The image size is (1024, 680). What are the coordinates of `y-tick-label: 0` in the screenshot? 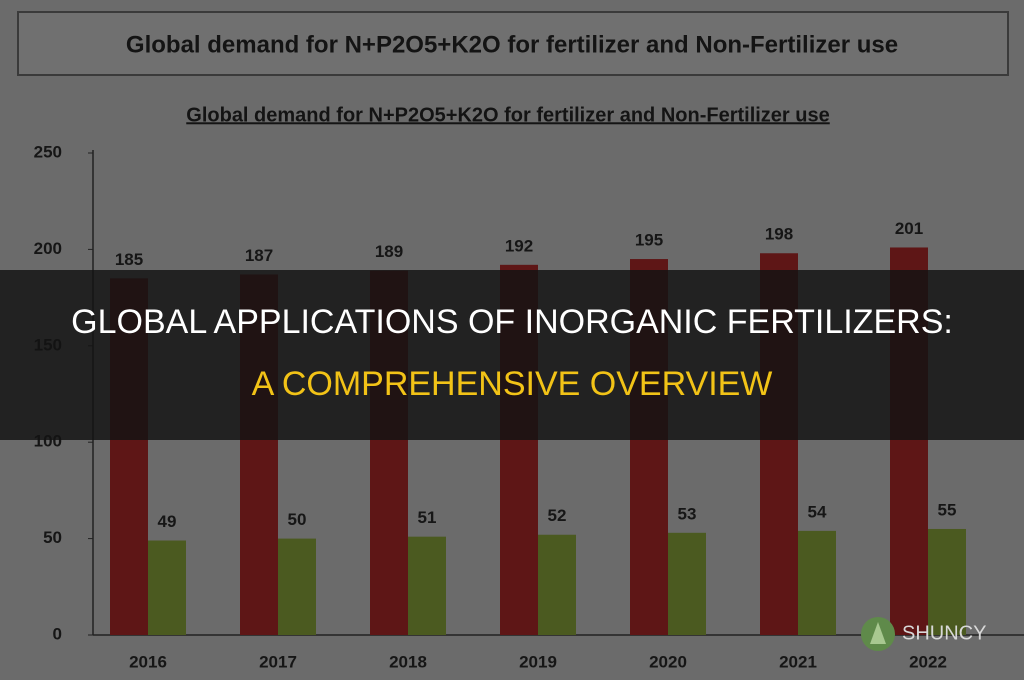 It's located at (57, 633).